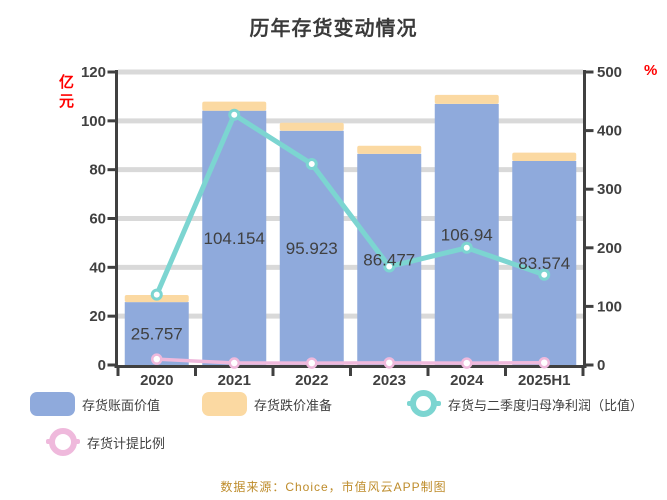  I want to click on chart-legend: 存货账面价值 存货跌价准备 存货与二季度归母净利润（比值） 存货计提比, so click(340, 427).